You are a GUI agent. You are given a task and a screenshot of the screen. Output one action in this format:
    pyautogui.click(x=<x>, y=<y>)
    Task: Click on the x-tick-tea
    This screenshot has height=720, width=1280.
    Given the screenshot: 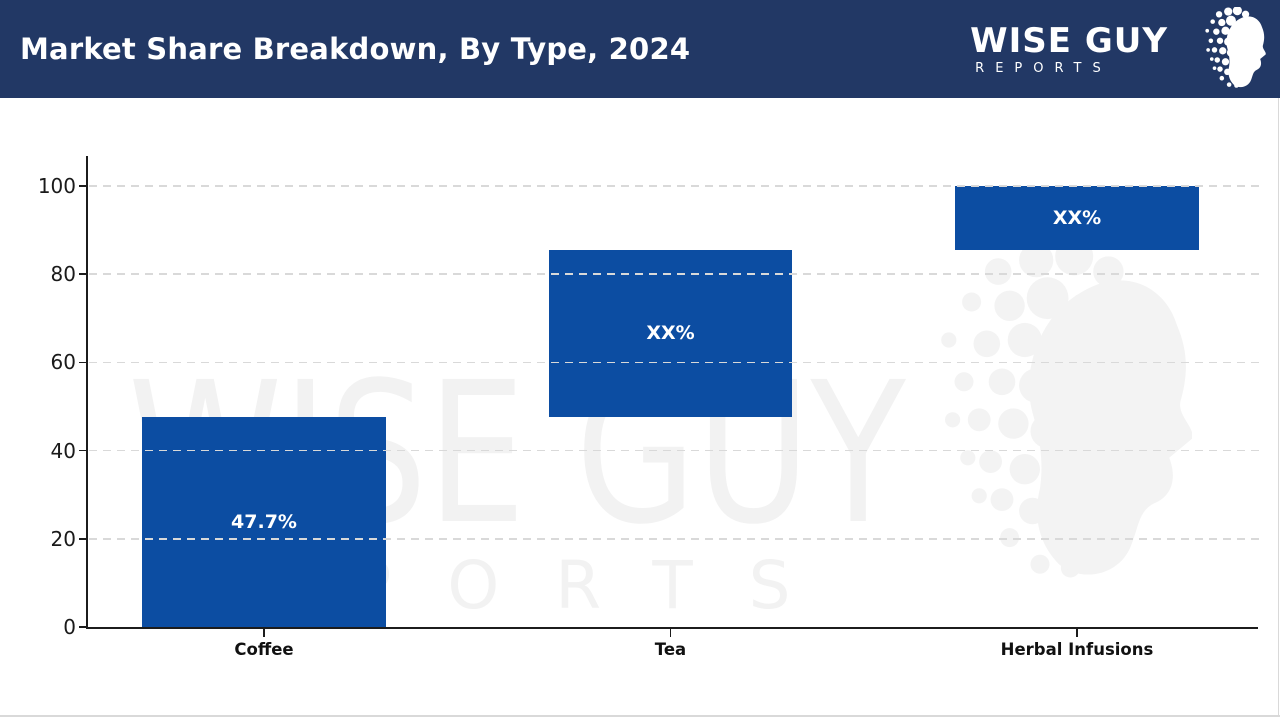 What is the action you would take?
    pyautogui.click(x=670, y=633)
    